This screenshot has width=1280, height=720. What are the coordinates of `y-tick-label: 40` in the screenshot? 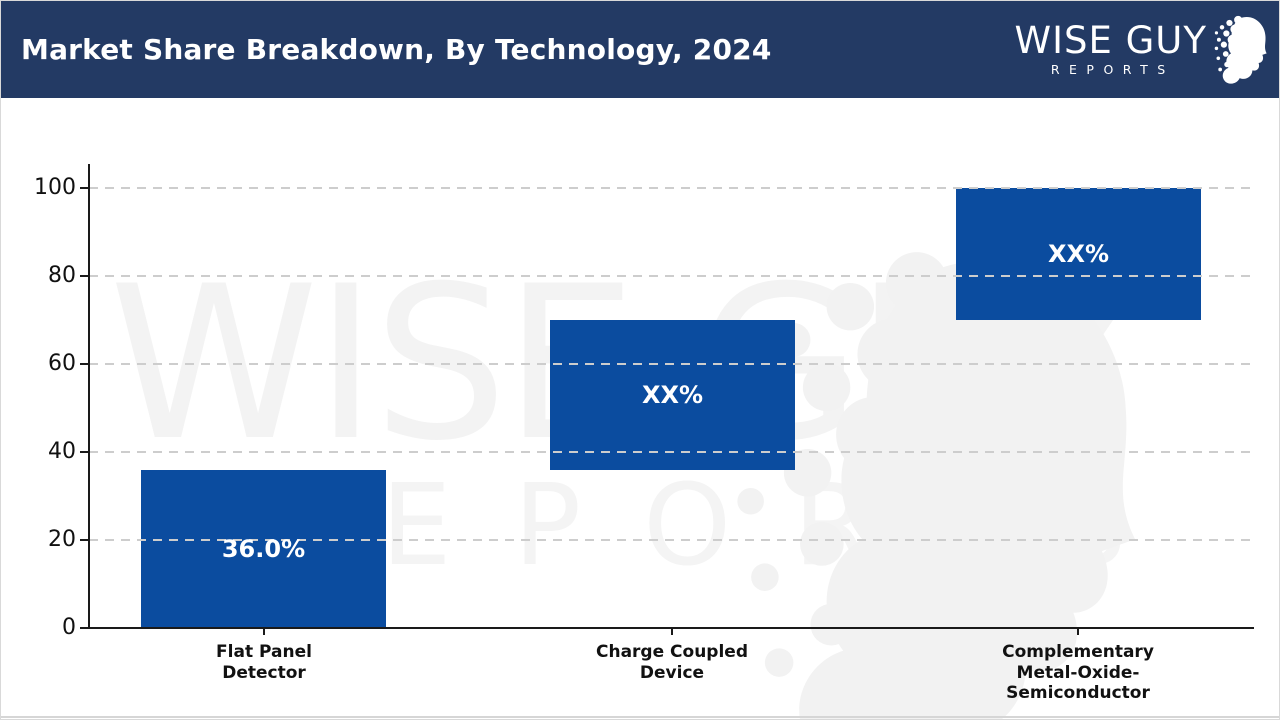 It's located at (62, 451).